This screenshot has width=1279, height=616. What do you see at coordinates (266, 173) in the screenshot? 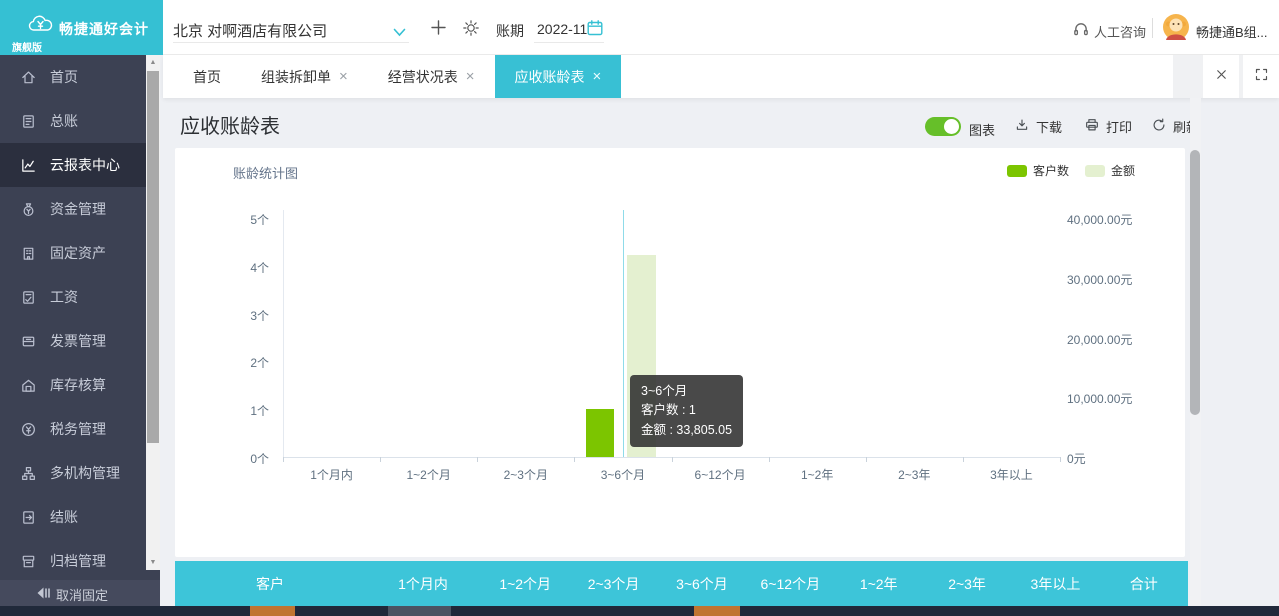
I see `chart-title: 账龄统计图` at bounding box center [266, 173].